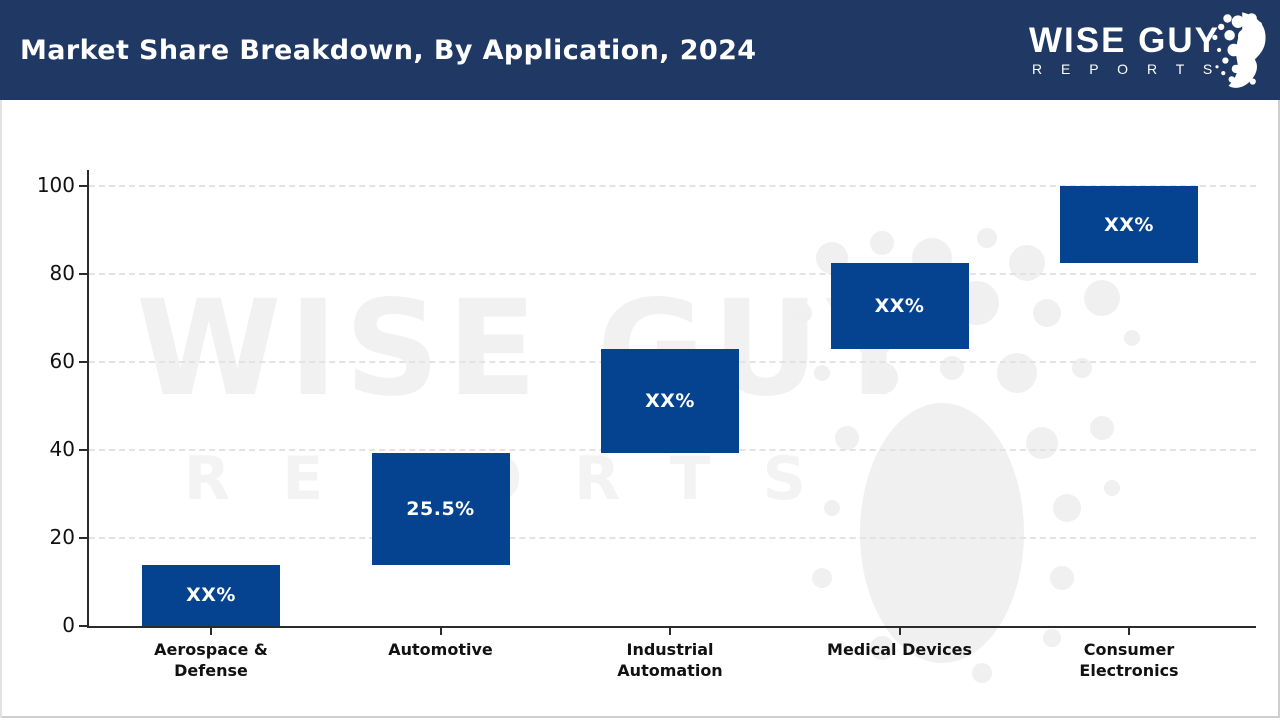 Image resolution: width=1280 pixels, height=720 pixels. I want to click on logo-wordmark: WISE GUY, so click(1124, 40).